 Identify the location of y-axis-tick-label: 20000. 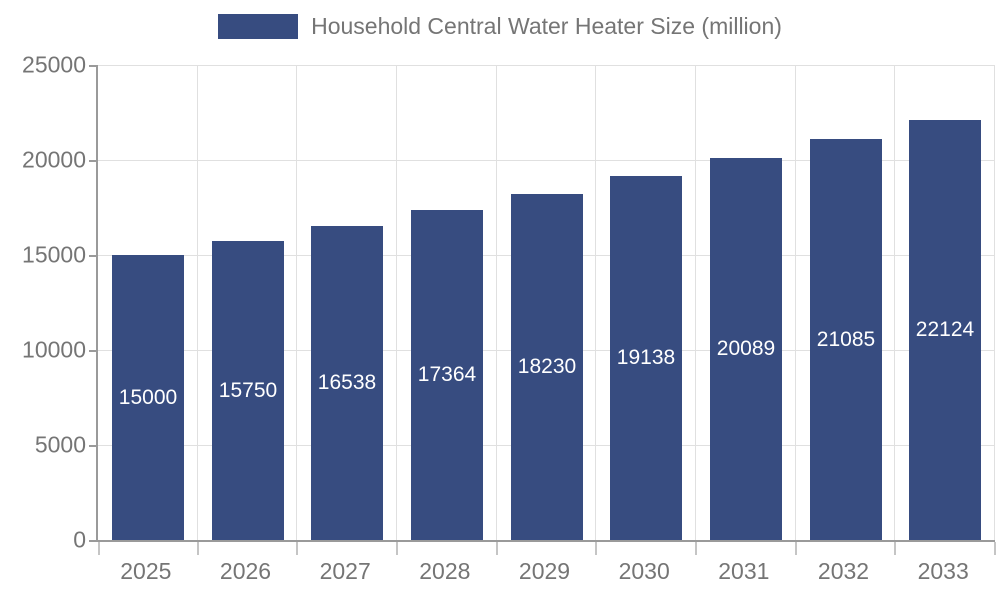
(54, 159).